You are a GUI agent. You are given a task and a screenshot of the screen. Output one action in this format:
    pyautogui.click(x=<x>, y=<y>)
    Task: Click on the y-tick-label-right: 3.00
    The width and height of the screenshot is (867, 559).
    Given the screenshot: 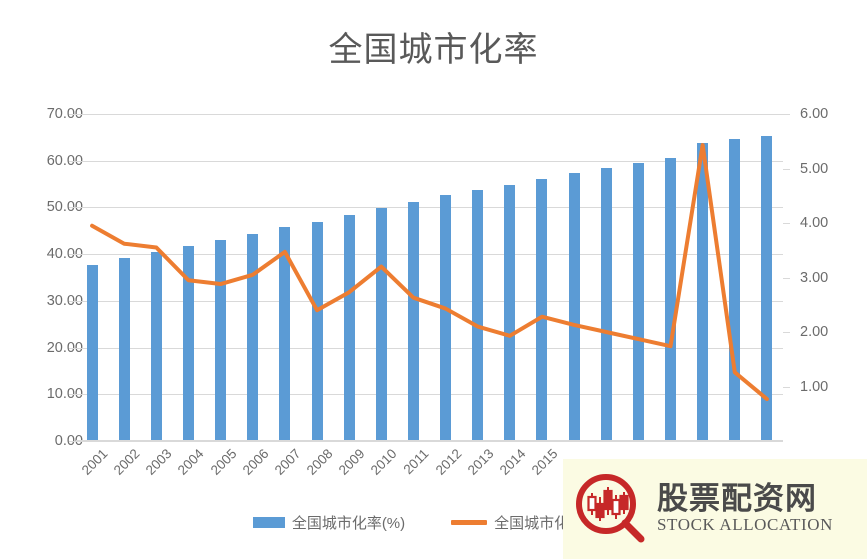 What is the action you would take?
    pyautogui.click(x=814, y=277)
    